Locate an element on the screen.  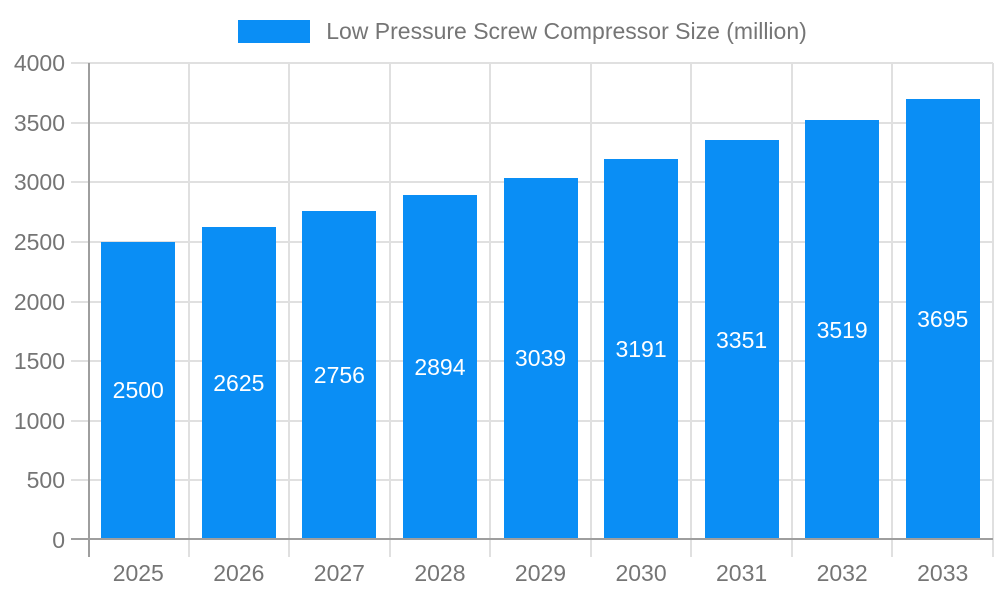
y-tick-label-3500: 3500 is located at coordinates (39, 122).